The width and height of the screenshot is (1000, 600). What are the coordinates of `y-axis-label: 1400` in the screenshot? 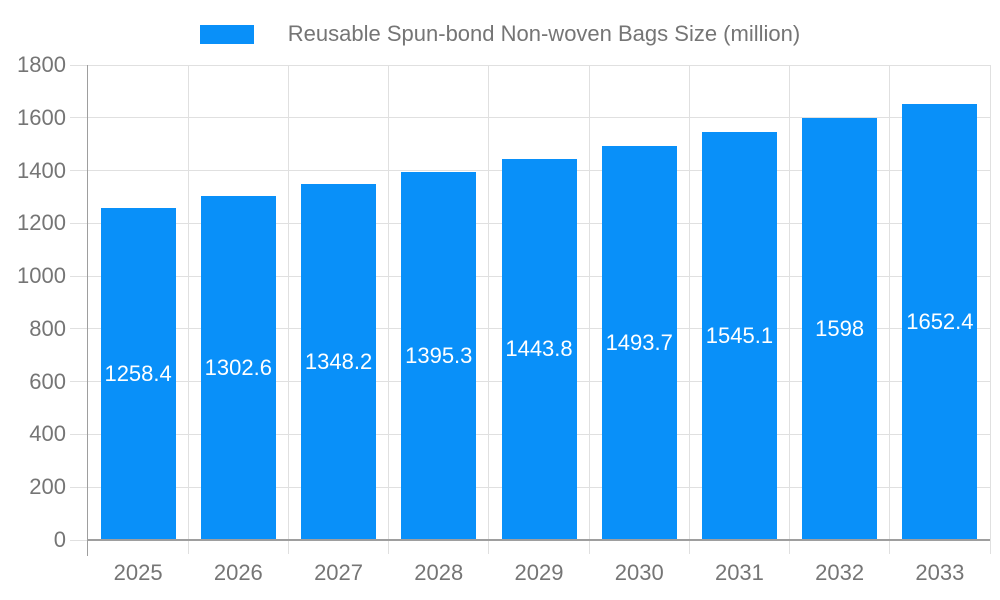 It's located at (41, 170).